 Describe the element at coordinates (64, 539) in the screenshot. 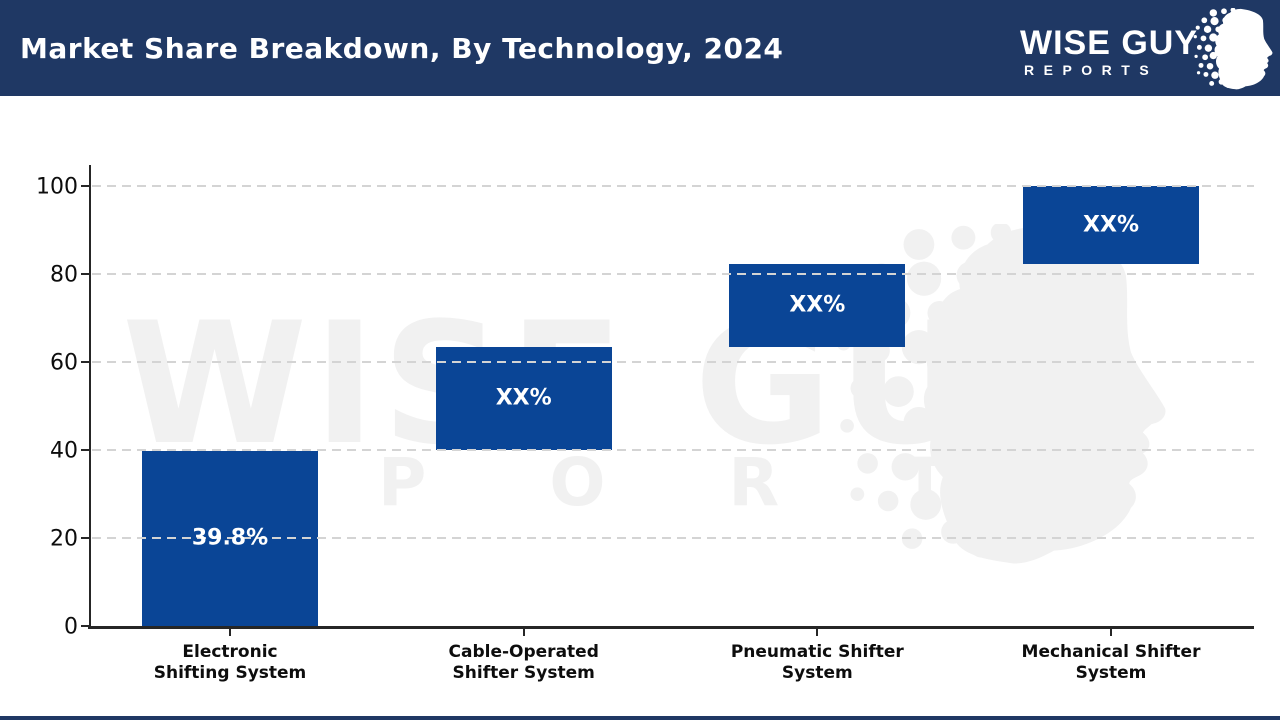

I see `y-tick-label: 20` at that location.